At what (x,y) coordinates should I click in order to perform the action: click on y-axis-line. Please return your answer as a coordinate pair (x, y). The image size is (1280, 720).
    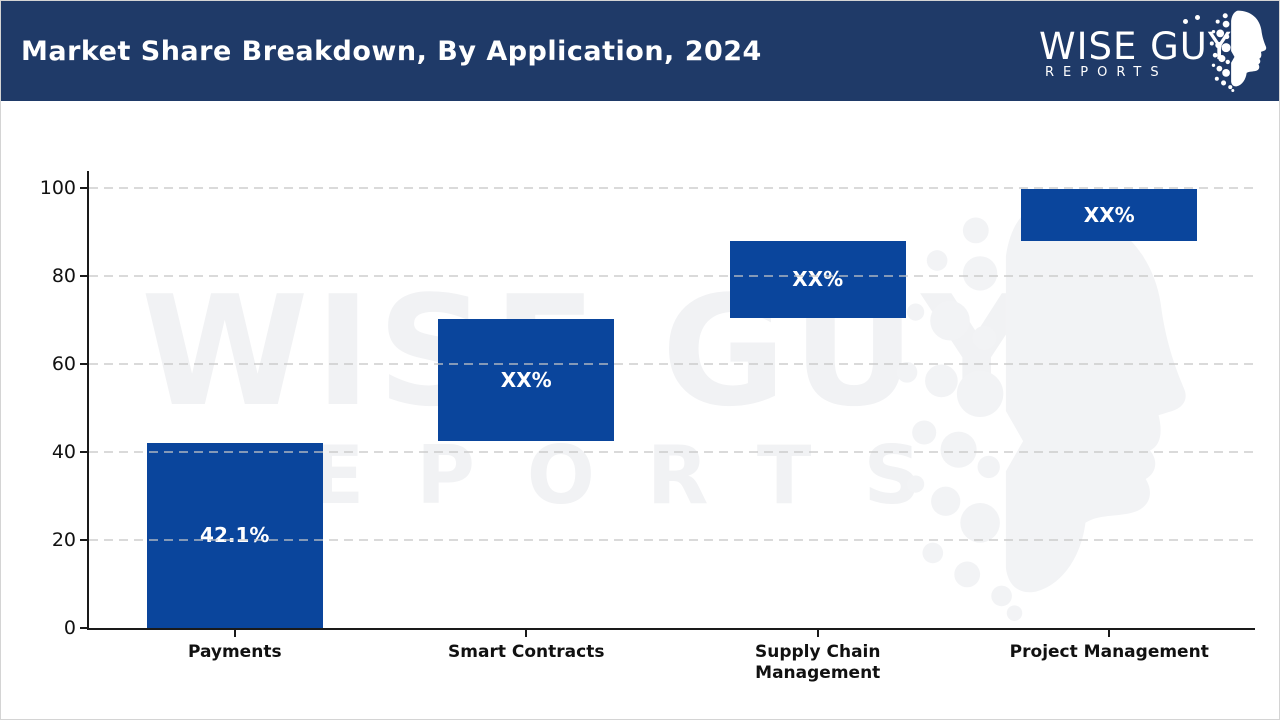
    Looking at the image, I should click on (88, 400).